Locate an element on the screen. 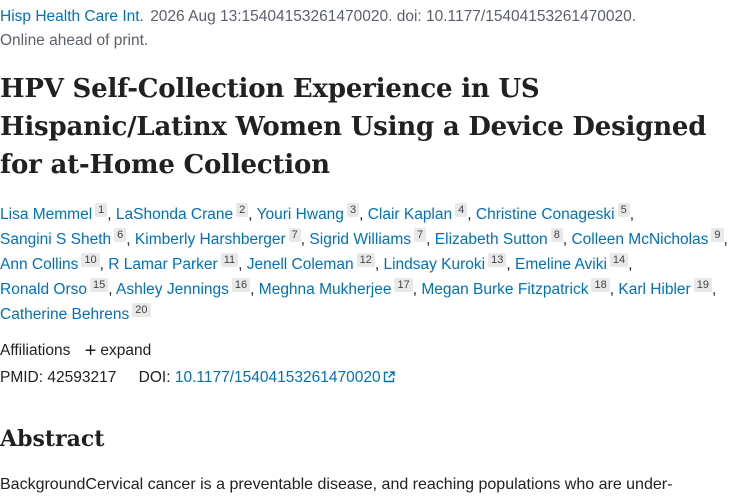 This screenshot has width=750, height=500. author-name-link: Megan Burke Fitzpatrick is located at coordinates (505, 289).